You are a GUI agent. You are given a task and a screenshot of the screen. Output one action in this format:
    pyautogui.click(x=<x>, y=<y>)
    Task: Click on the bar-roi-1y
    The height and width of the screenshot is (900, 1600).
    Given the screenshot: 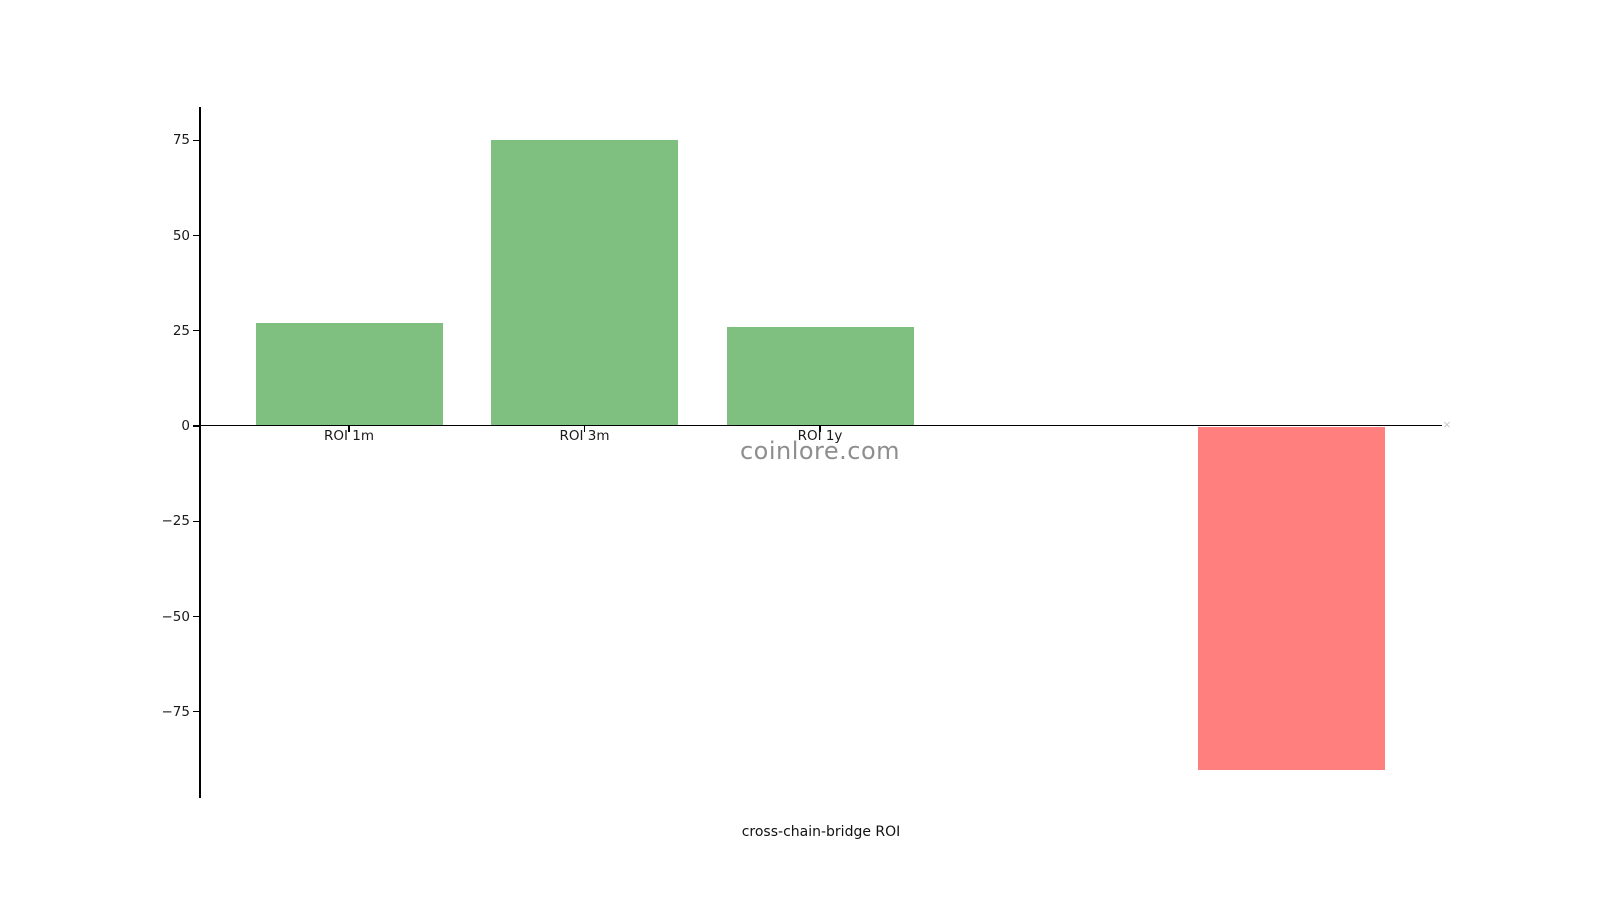 What is the action you would take?
    pyautogui.click(x=820, y=376)
    